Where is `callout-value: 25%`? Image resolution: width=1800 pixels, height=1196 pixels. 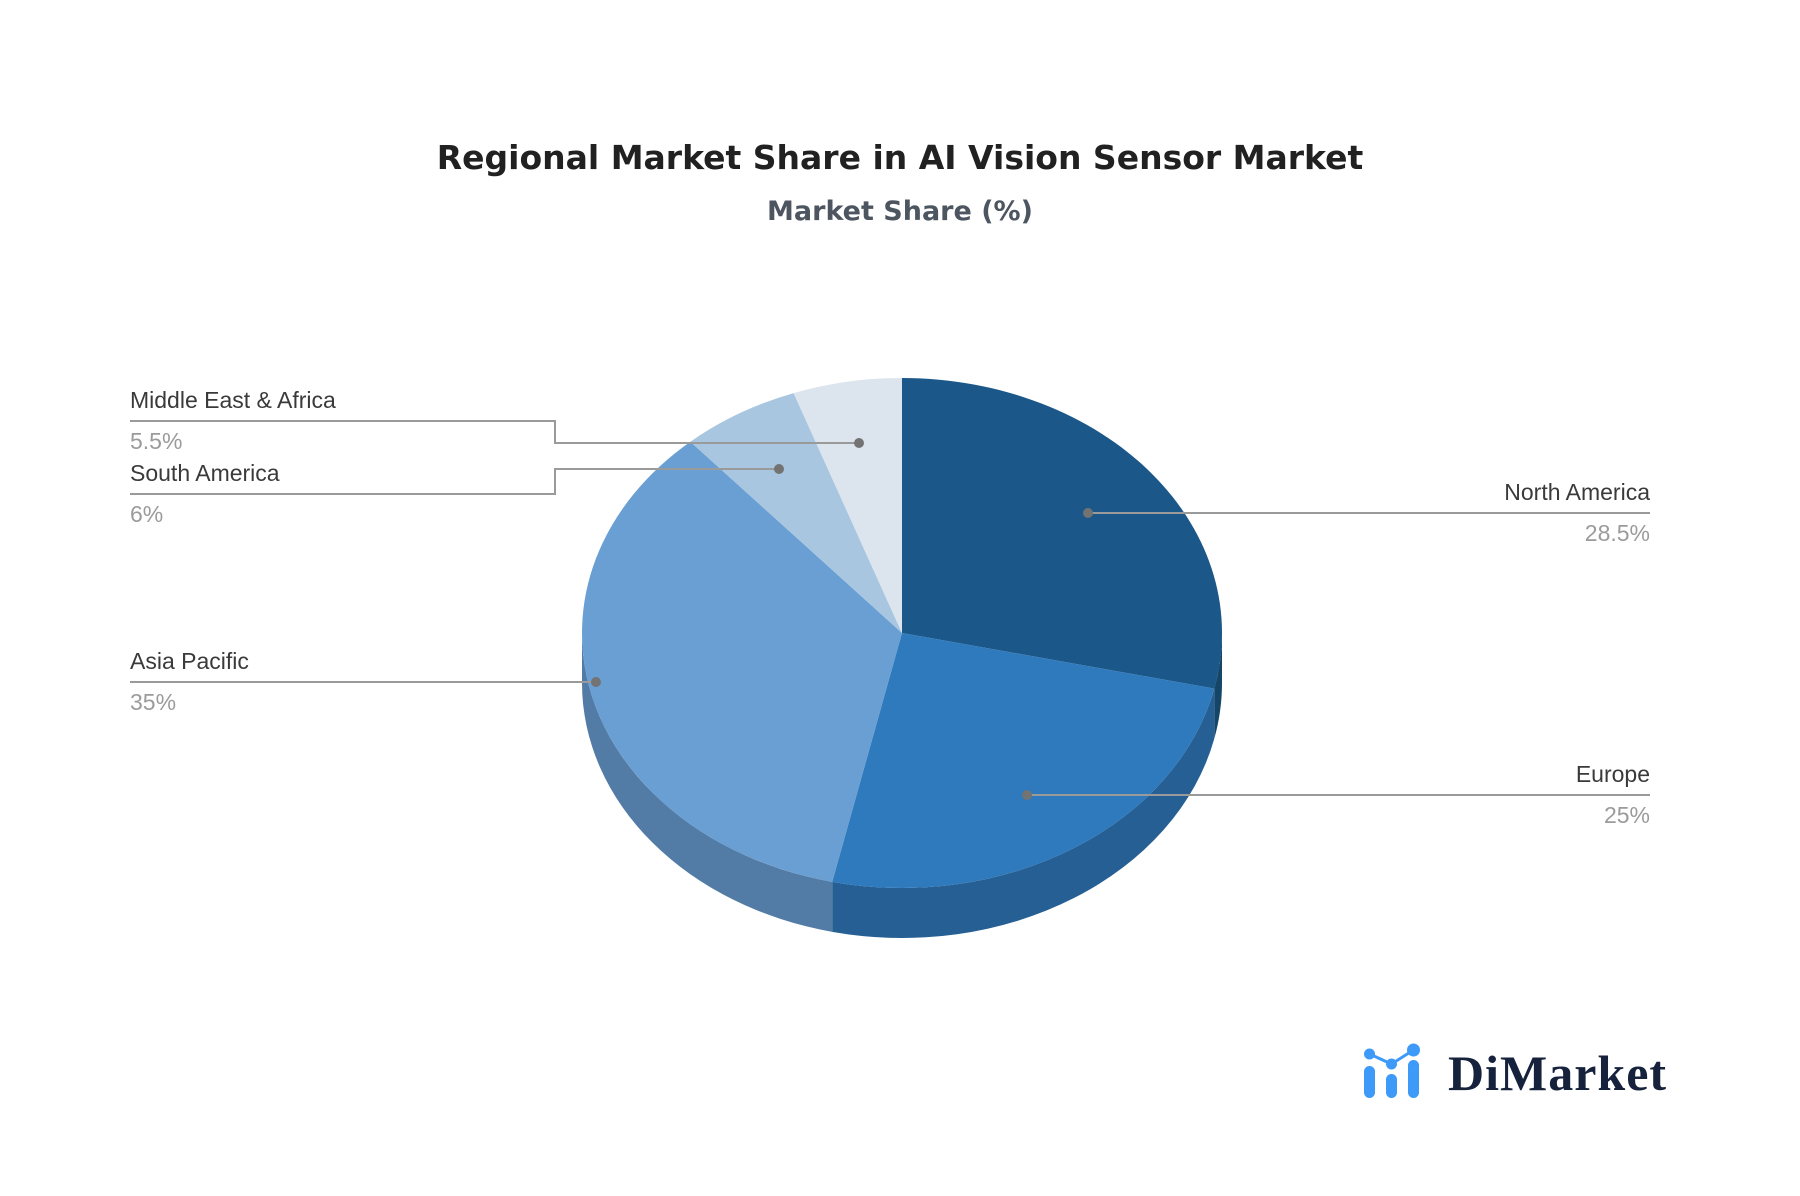 callout-value: 25% is located at coordinates (1626, 815).